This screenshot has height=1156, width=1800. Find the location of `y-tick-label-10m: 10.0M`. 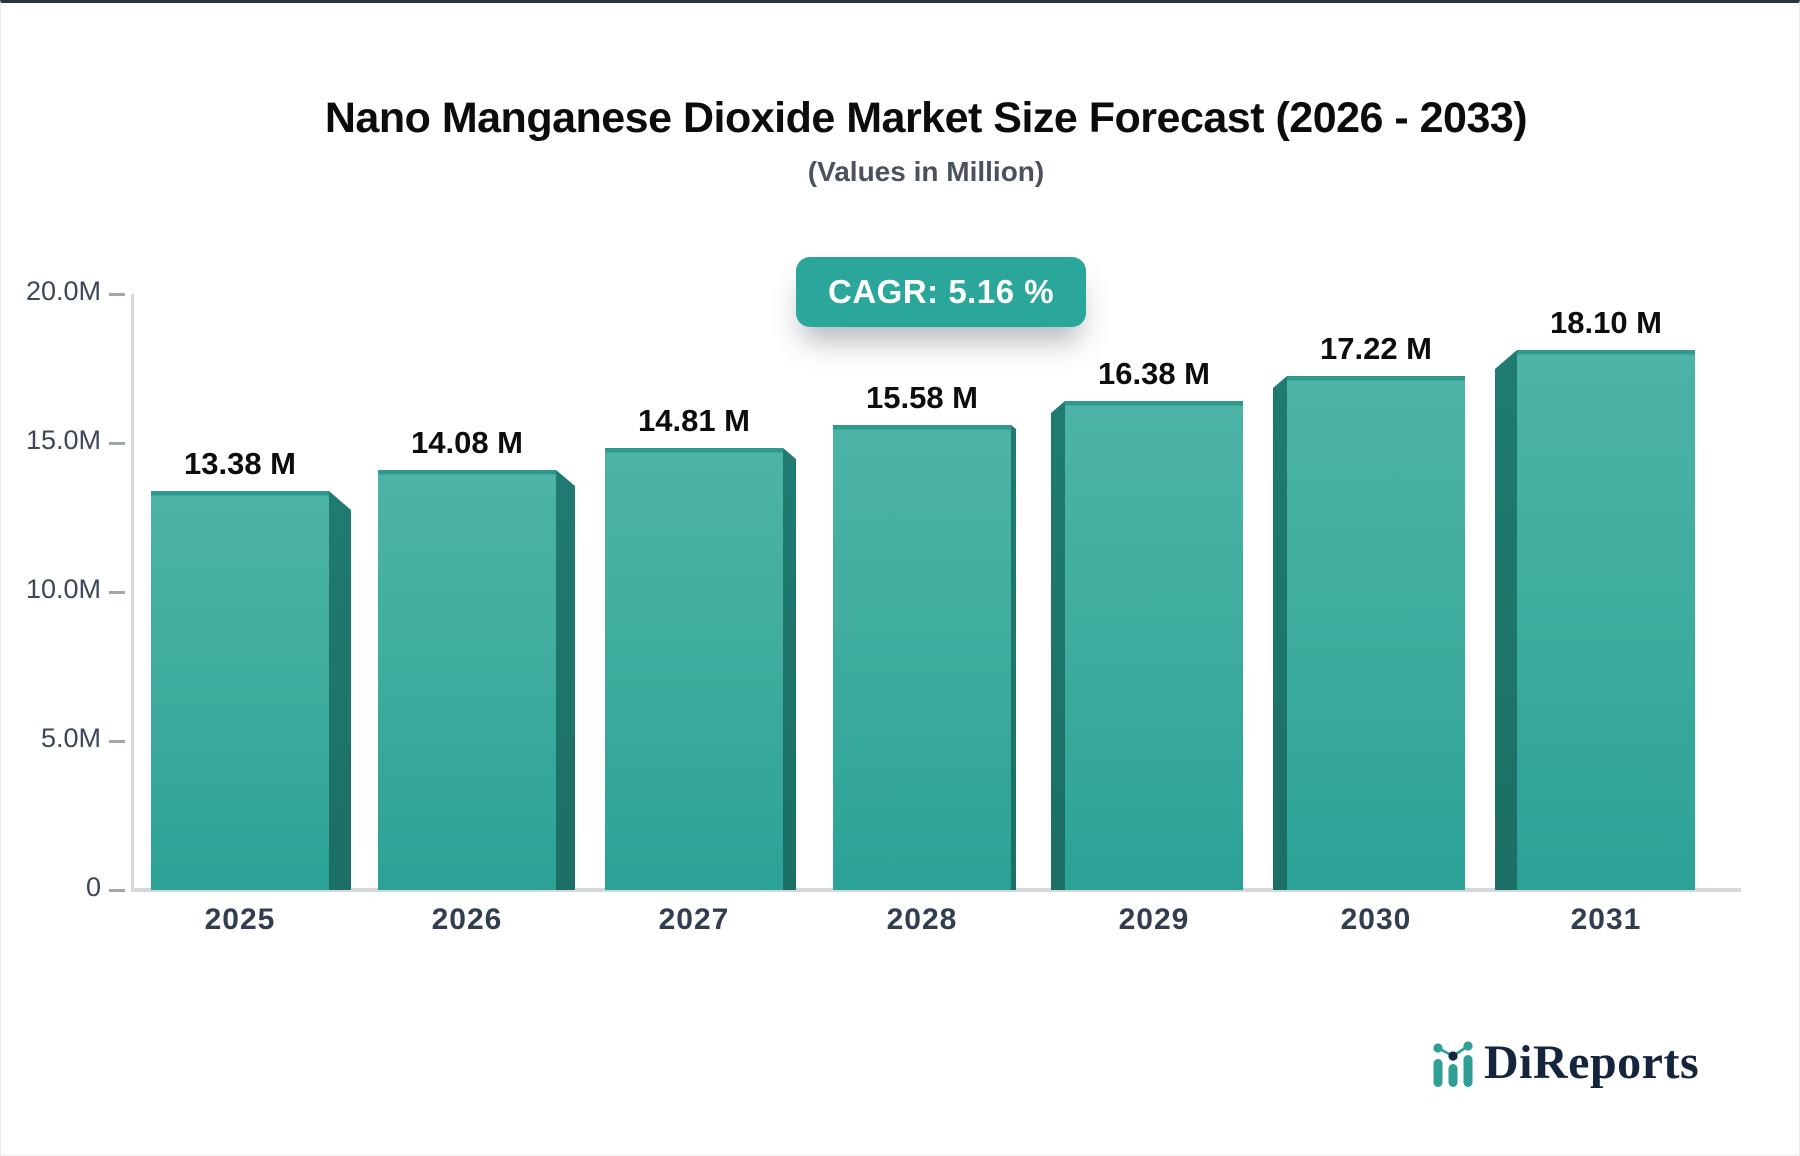

y-tick-label-10m: 10.0M is located at coordinates (63, 589).